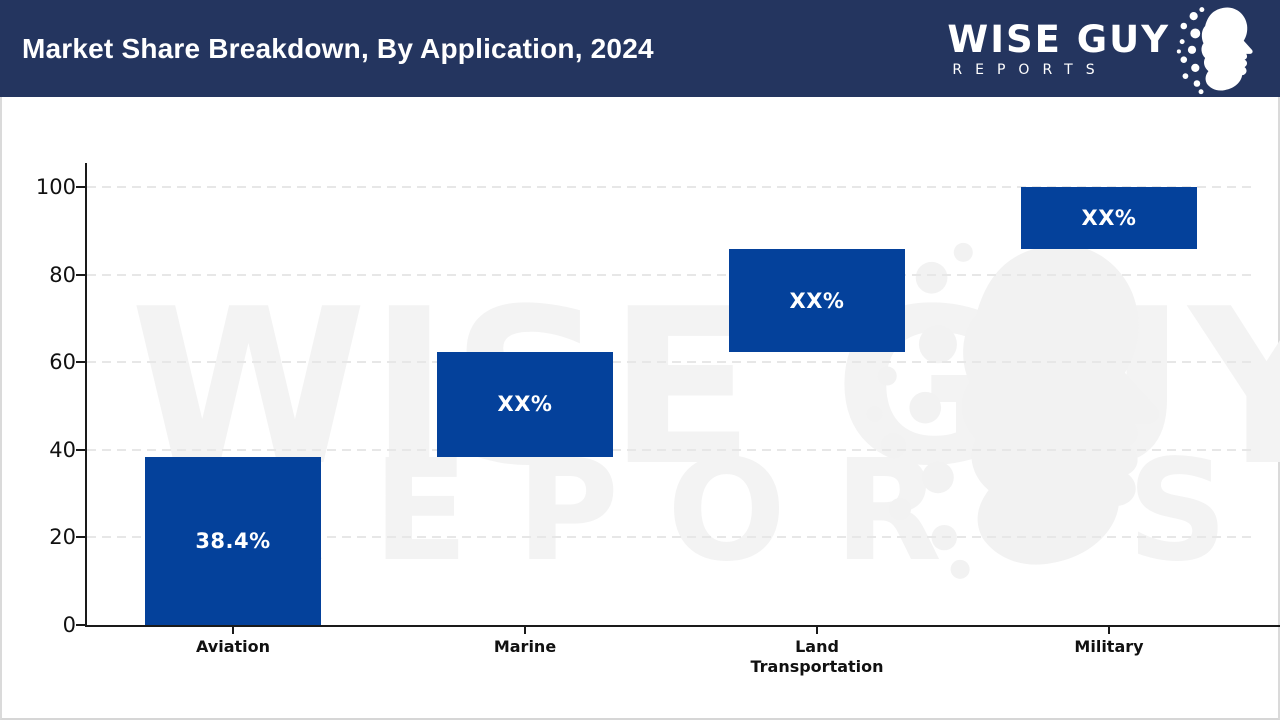  I want to click on bar-aviation: 38.4%, so click(233, 540).